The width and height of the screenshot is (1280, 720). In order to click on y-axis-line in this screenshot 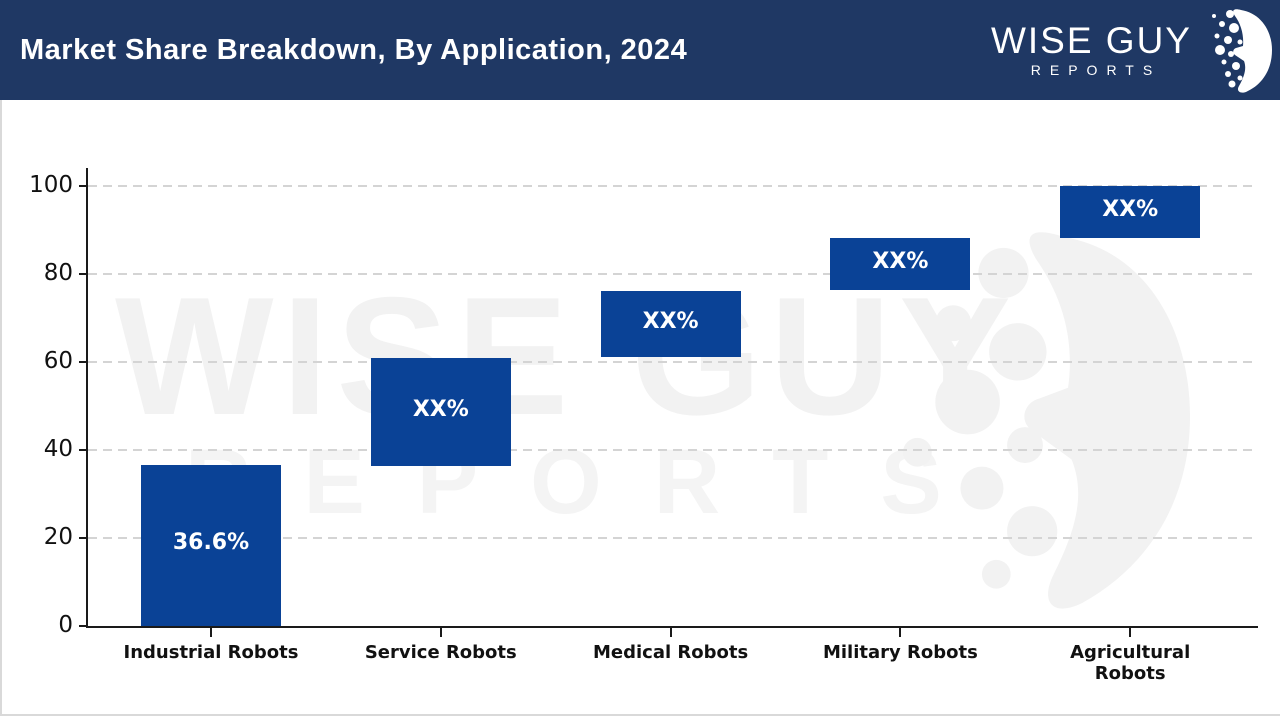, I will do `click(87, 398)`.